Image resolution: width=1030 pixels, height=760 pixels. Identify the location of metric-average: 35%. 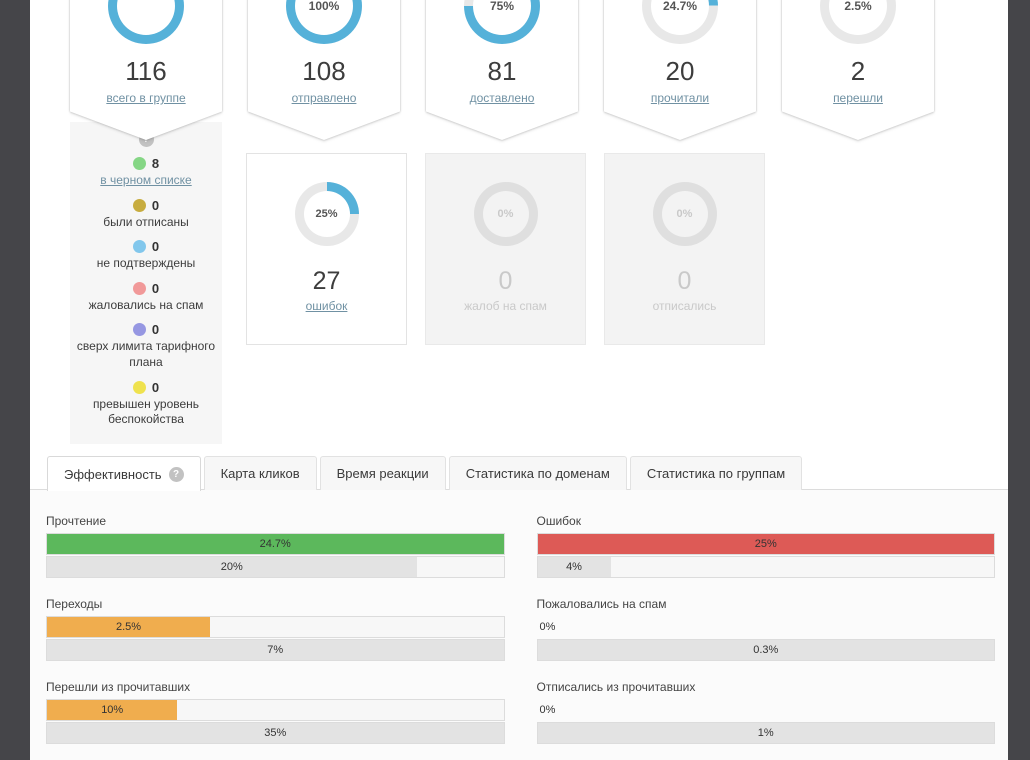
(275, 733).